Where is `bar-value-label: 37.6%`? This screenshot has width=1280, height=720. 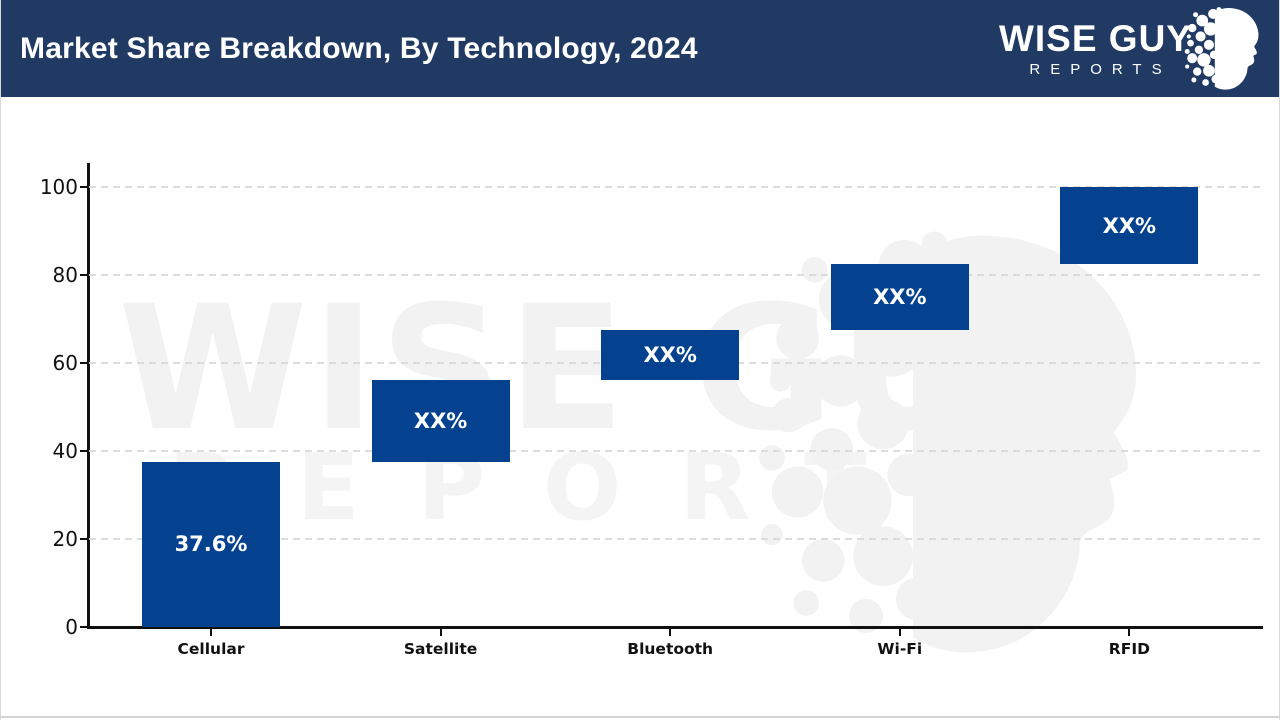 bar-value-label: 37.6% is located at coordinates (211, 544).